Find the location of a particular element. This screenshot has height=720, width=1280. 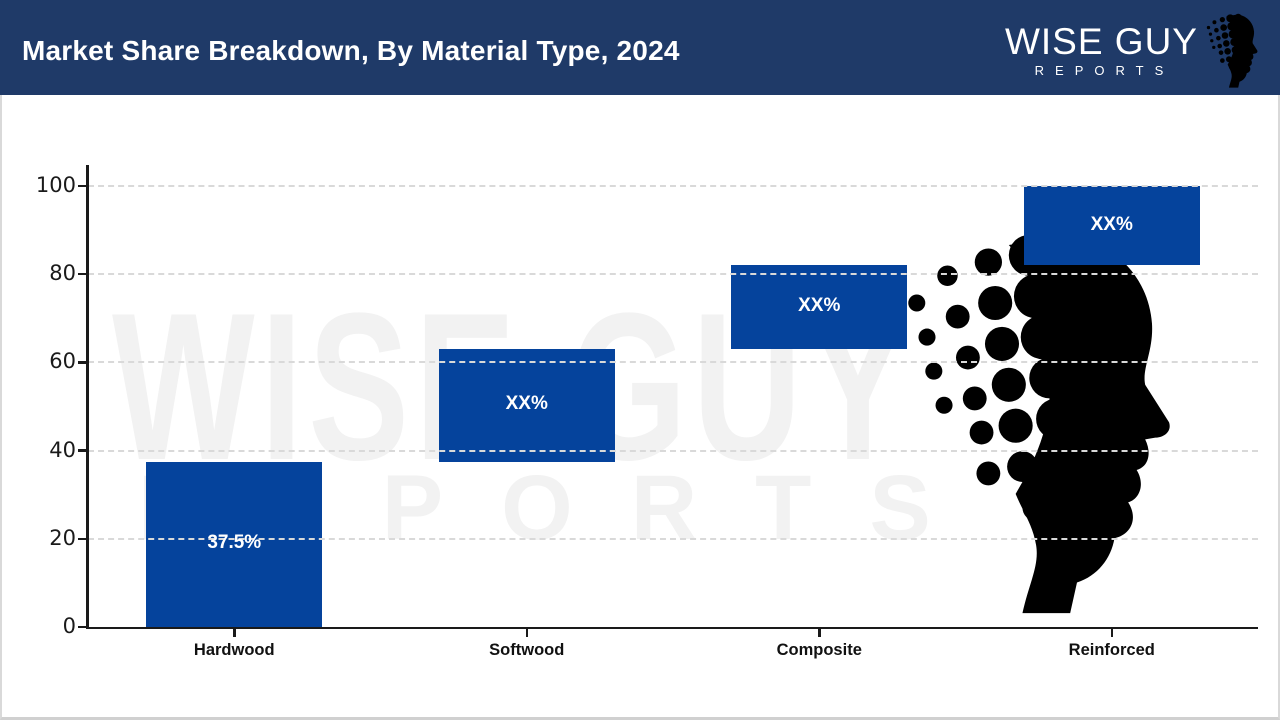

bar-value-label-reinforced: XX% is located at coordinates (1111, 224).